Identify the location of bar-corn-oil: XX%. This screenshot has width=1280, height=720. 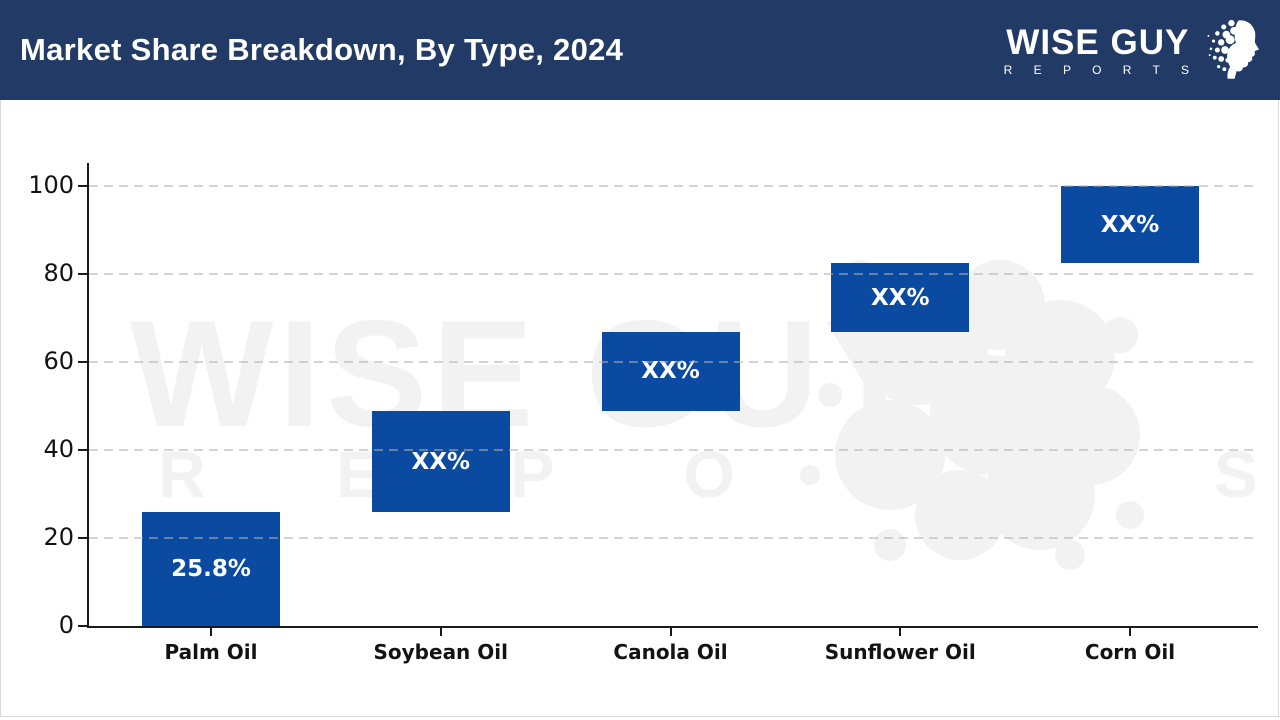
(1130, 224).